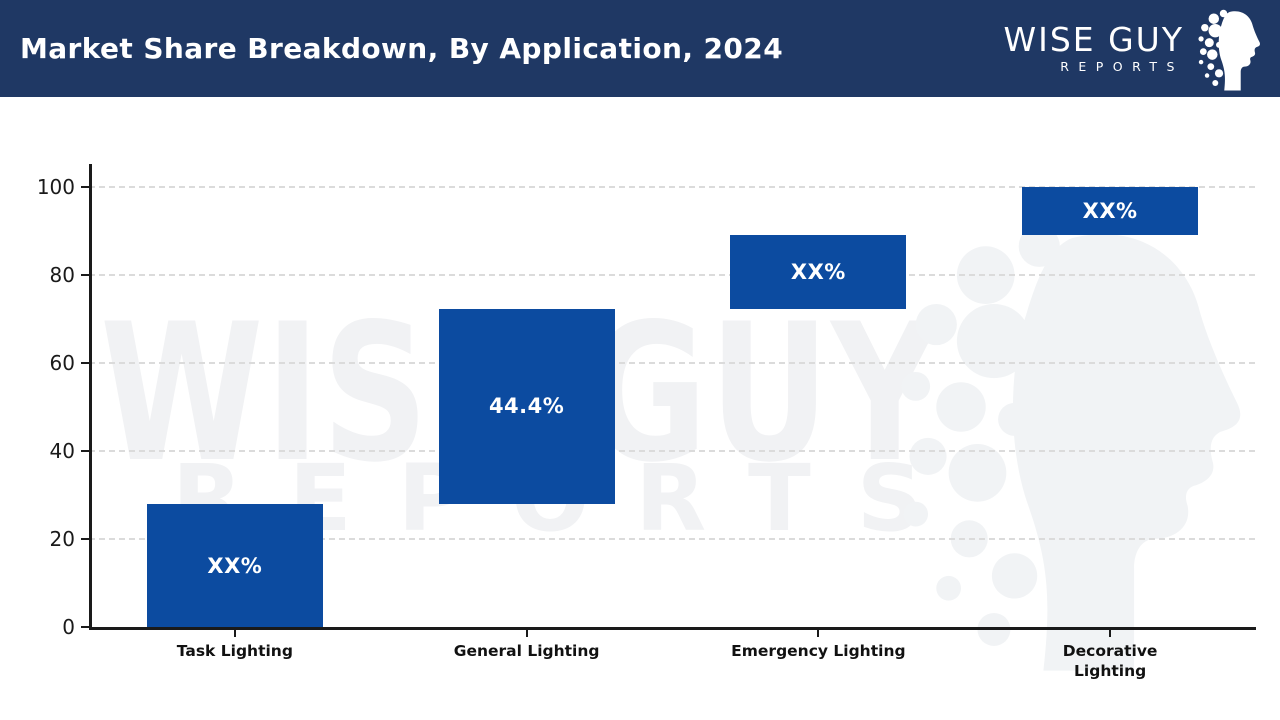 This screenshot has width=1280, height=720. What do you see at coordinates (55, 186) in the screenshot?
I see `y-tick-label-100: 100` at bounding box center [55, 186].